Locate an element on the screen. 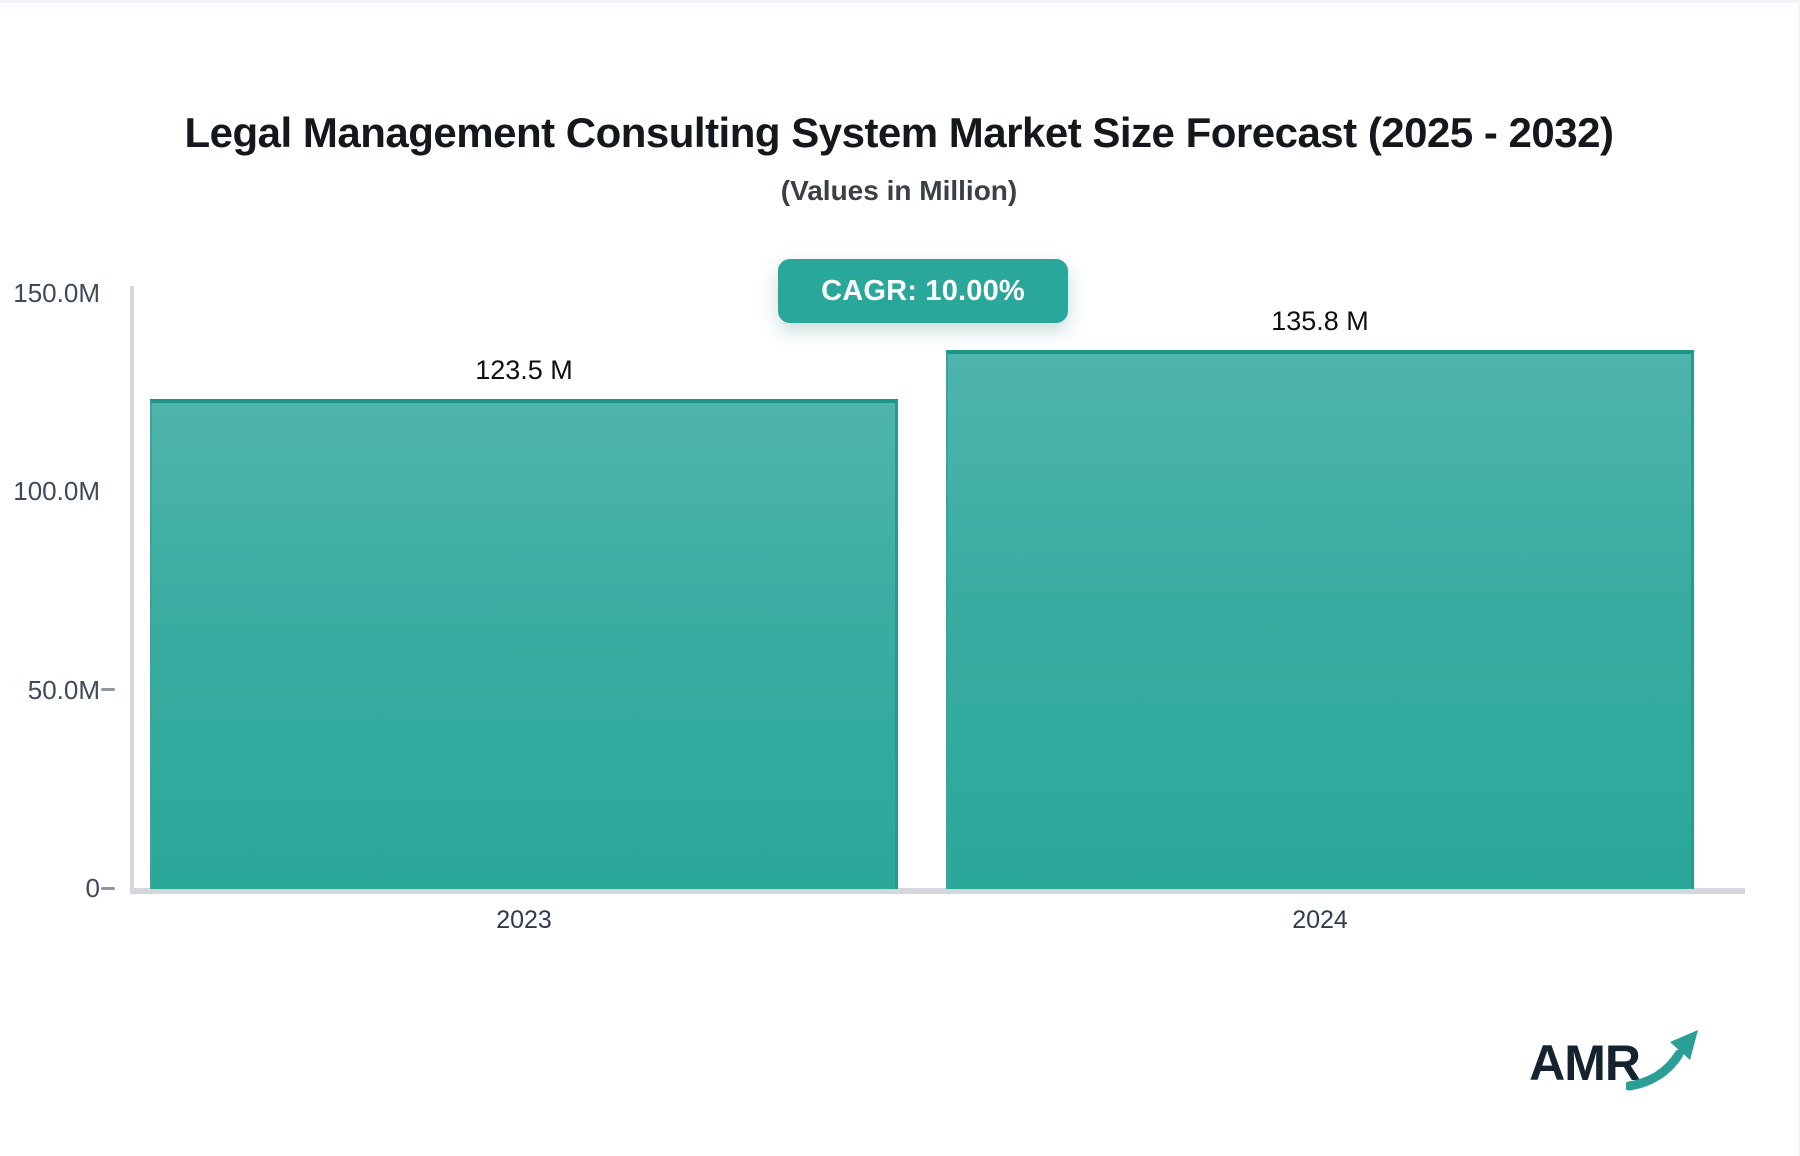 The image size is (1800, 1156). bar-value-label: 135.8 M is located at coordinates (1320, 321).